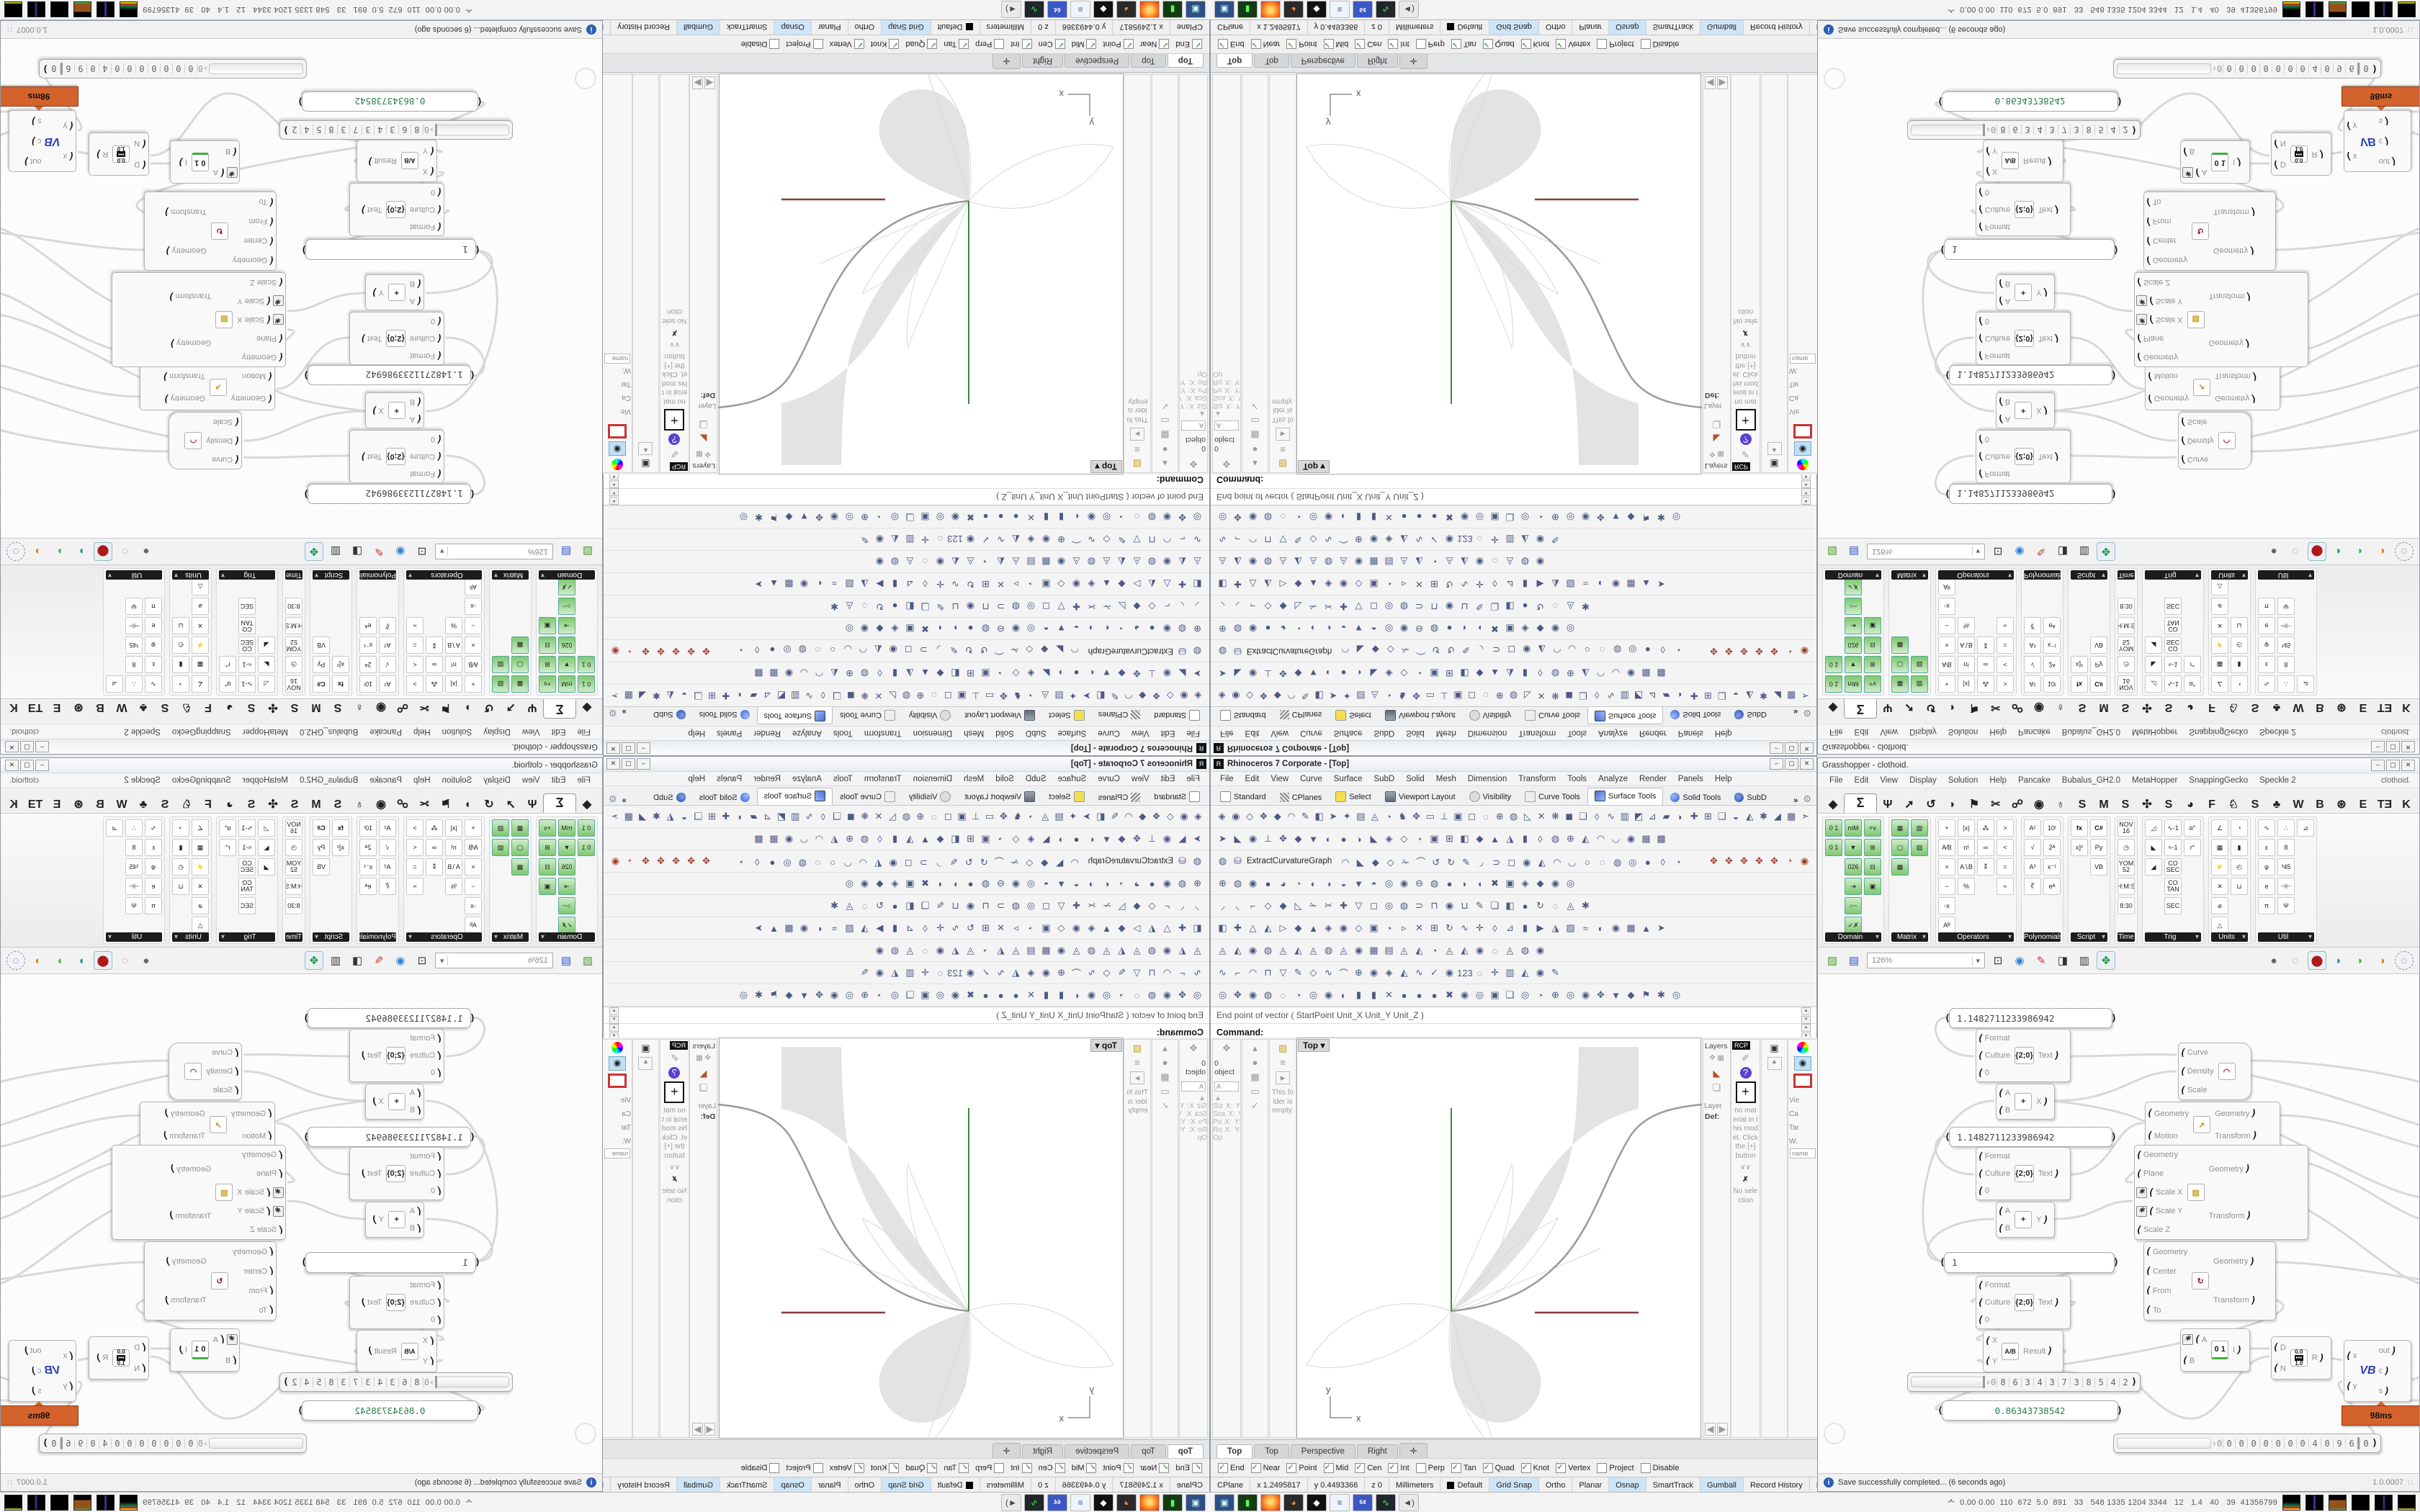 This screenshot has height=1512, width=2420. Describe the element at coordinates (933, 733) in the screenshot. I see `rhino-menu-item: Dimension` at that location.